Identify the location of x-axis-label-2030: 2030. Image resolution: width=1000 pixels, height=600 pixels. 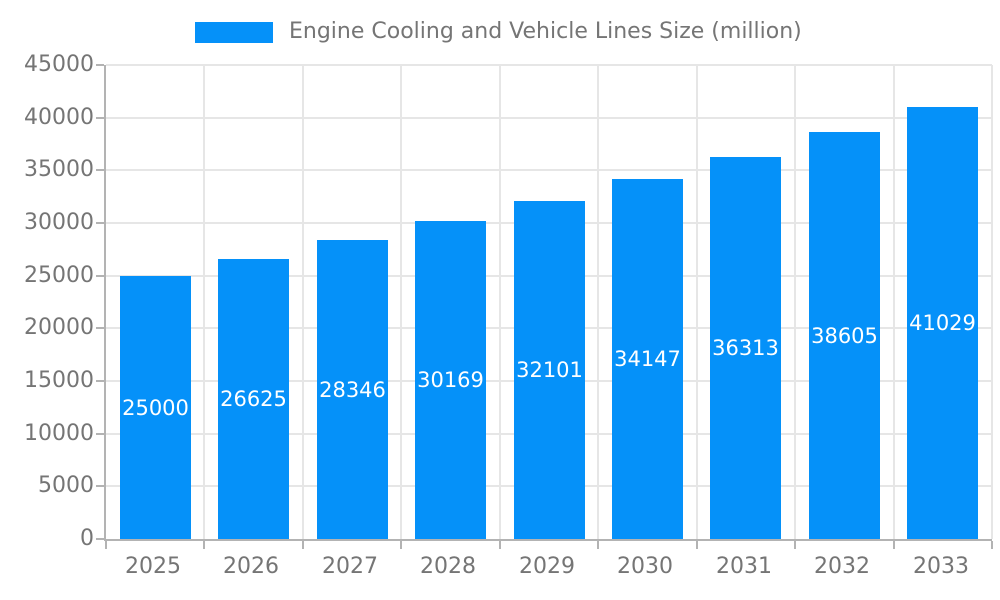
(645, 566).